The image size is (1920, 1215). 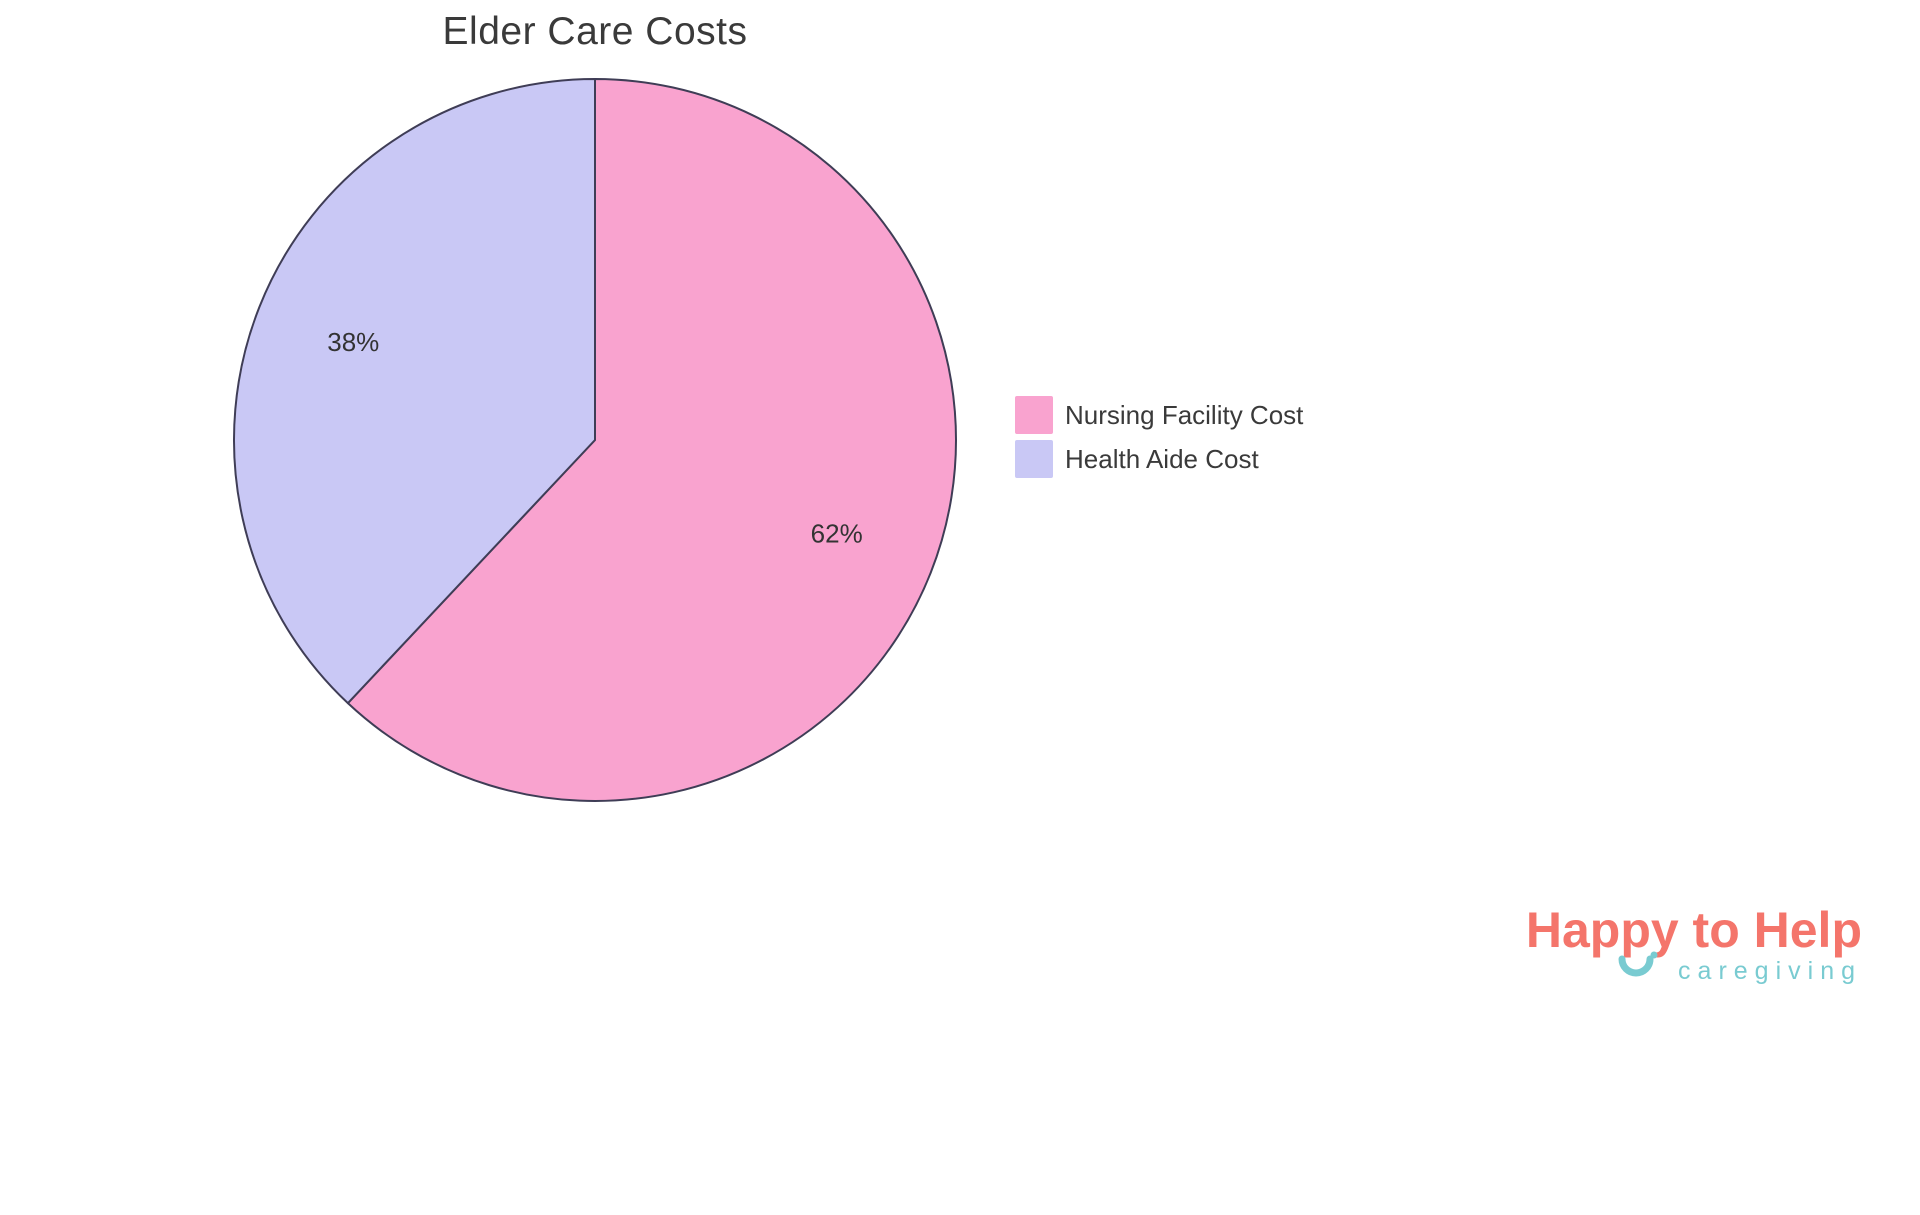 I want to click on pie-percent-labels: 62% 38%, so click(x=594, y=437).